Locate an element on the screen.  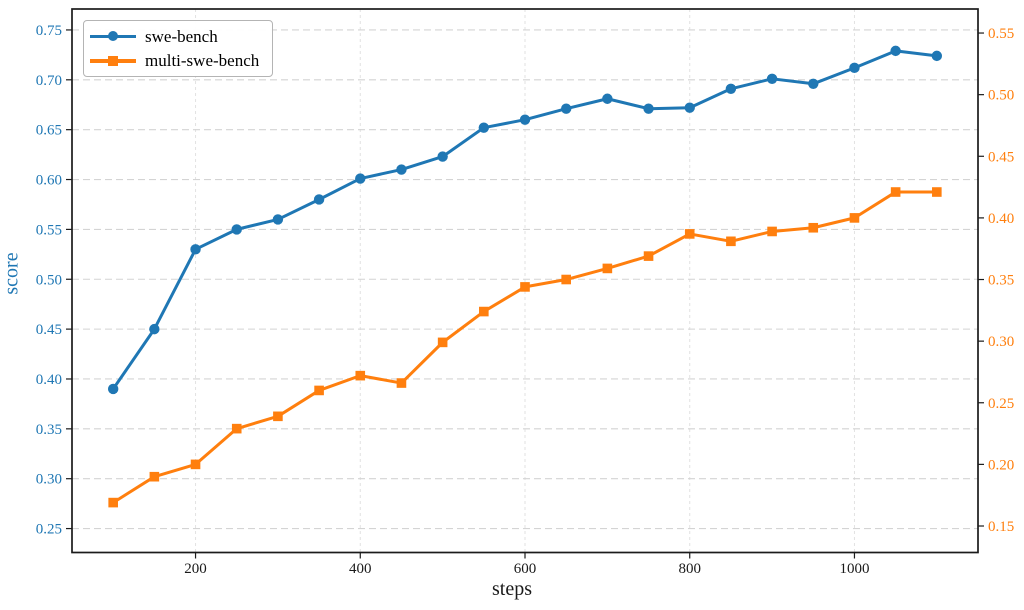
left-y-tick-label: 0.70 is located at coordinates (49, 81).